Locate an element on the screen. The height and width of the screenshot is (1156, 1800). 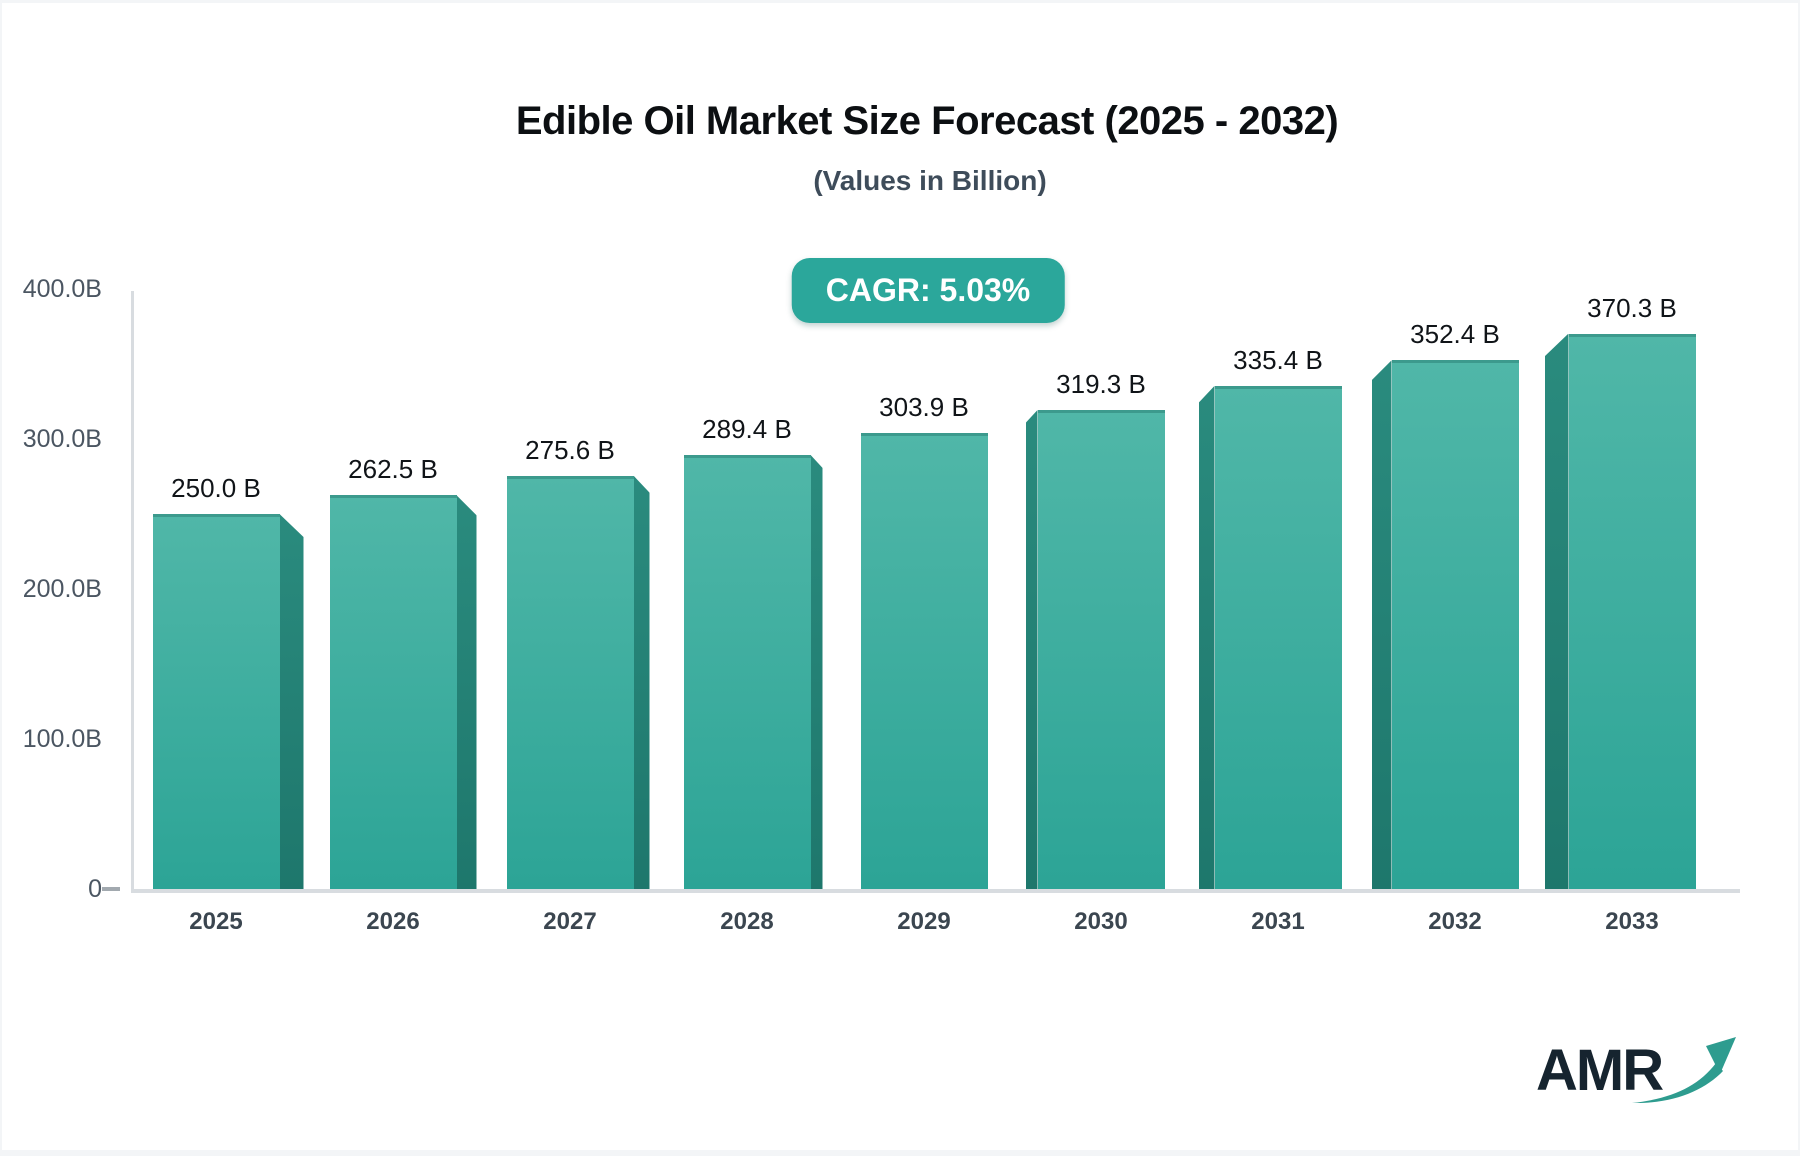
bar-2029 is located at coordinates (924, 661).